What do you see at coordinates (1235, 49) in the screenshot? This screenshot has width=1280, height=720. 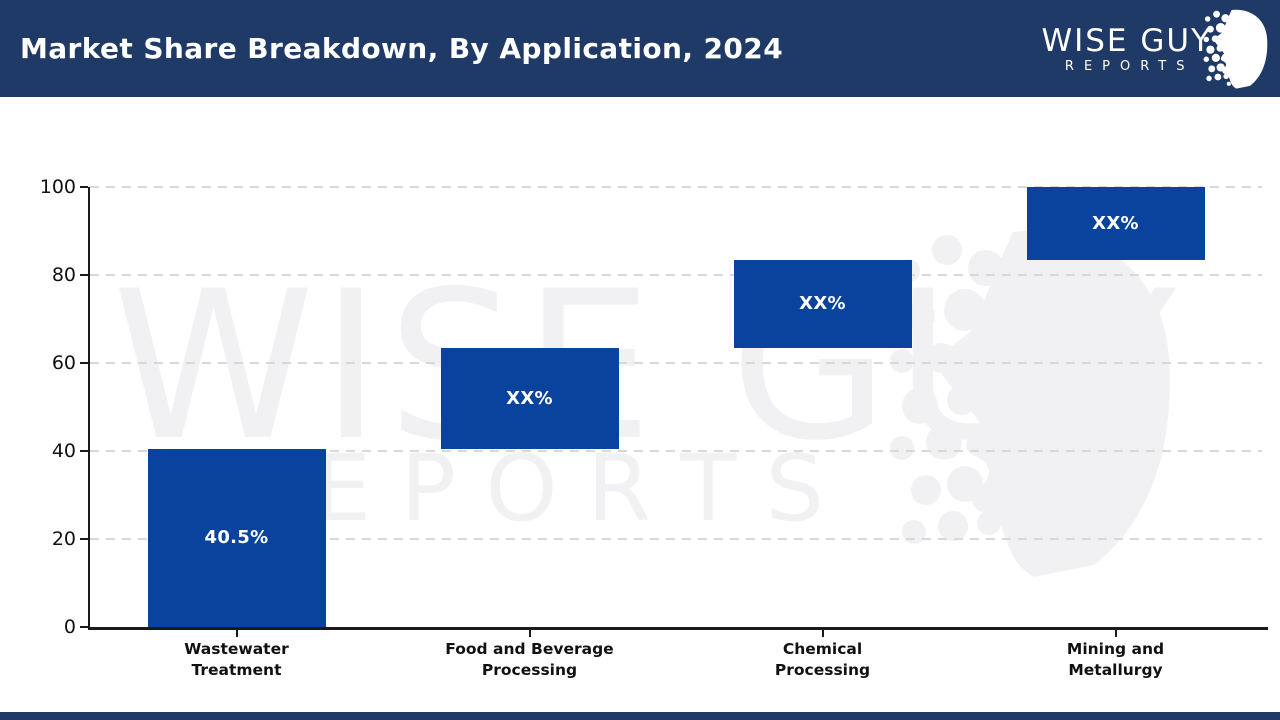 I see `logo-head-icon` at bounding box center [1235, 49].